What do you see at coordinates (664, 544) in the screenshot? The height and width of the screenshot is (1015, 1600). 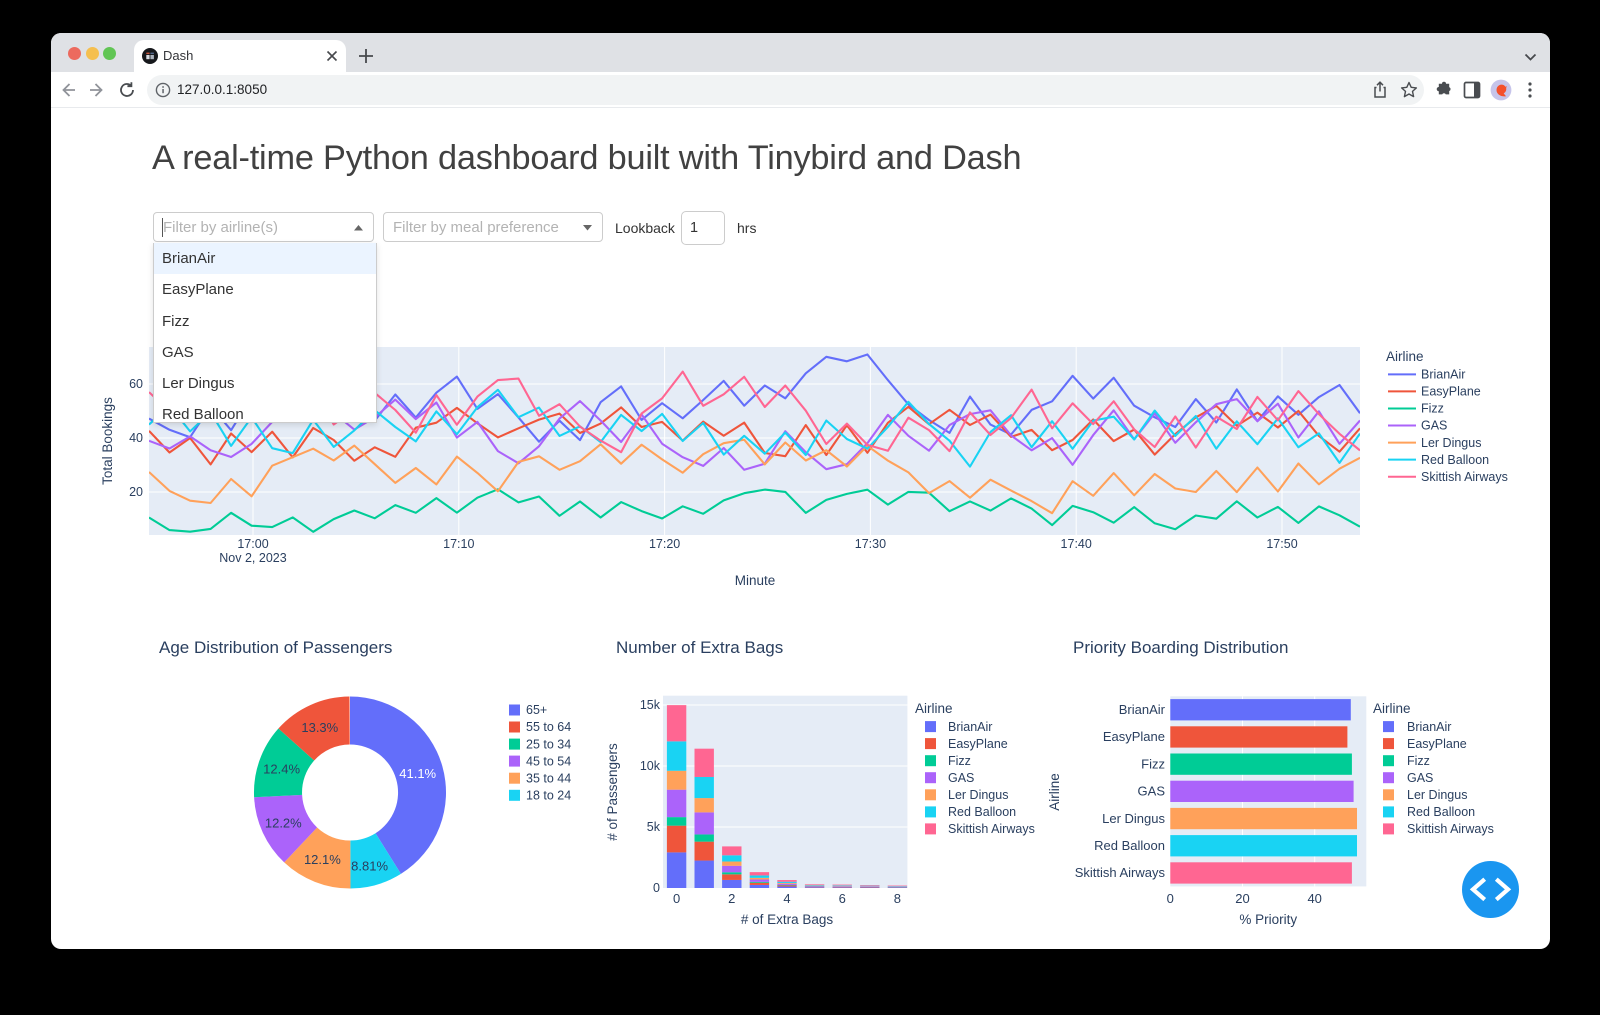 I see `svg-text: 17:20` at bounding box center [664, 544].